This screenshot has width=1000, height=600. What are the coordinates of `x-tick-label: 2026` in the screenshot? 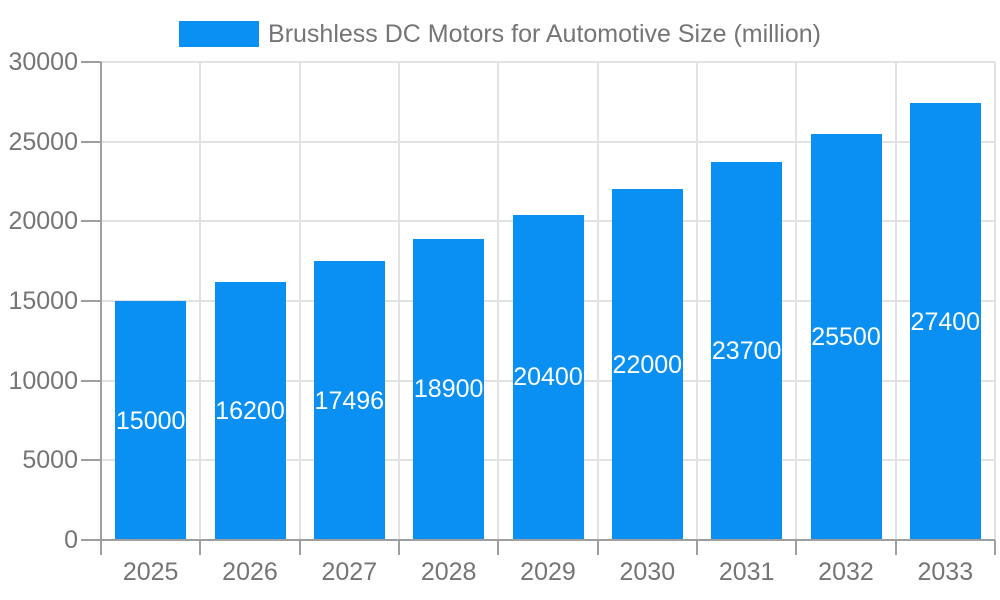 It's located at (250, 572).